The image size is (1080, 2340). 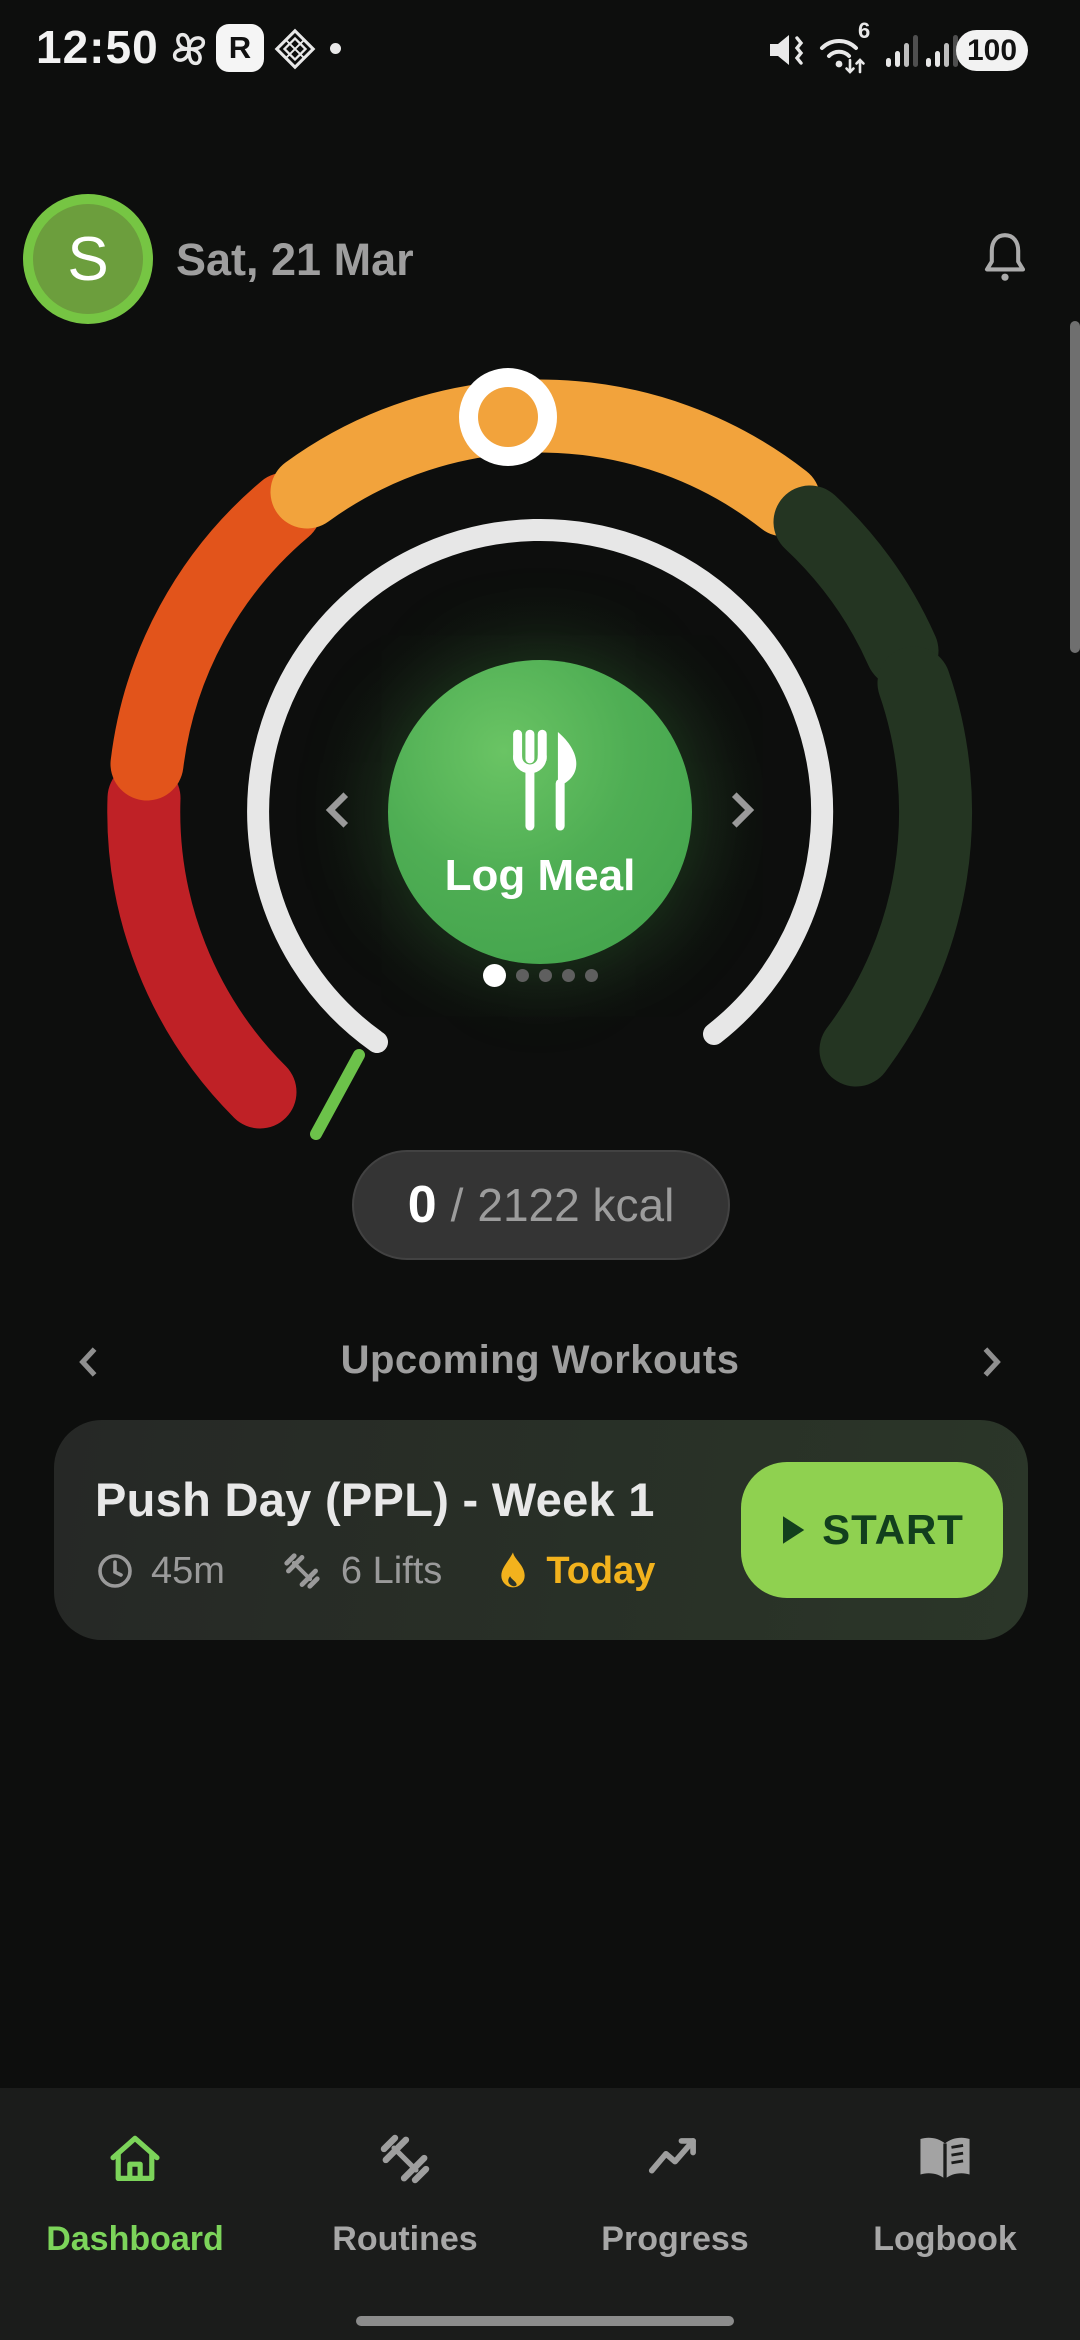 What do you see at coordinates (896, 866) in the screenshot?
I see `gauge-segment-darkgreen-lower` at bounding box center [896, 866].